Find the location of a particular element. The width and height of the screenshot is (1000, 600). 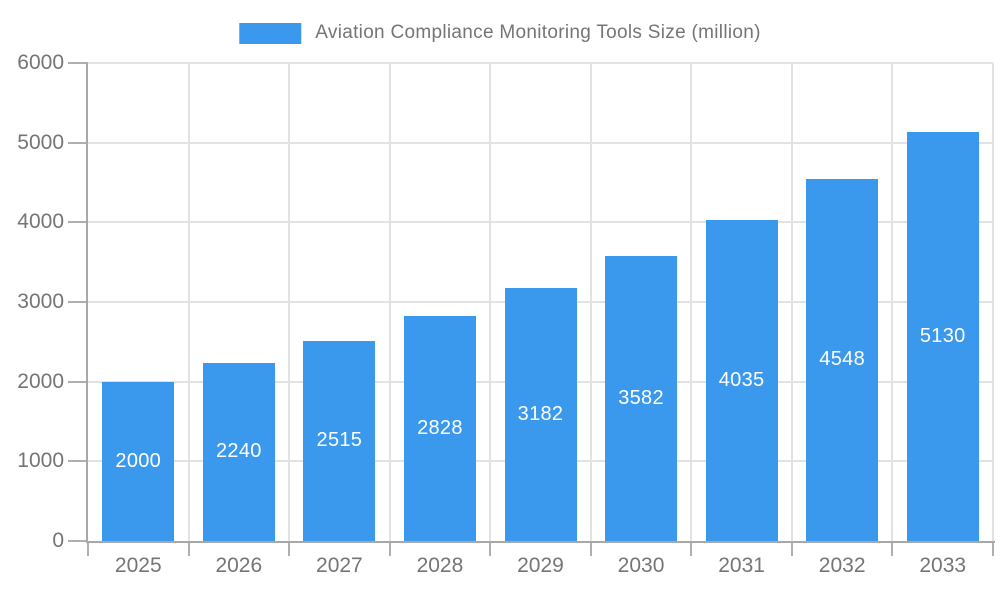

bar-2029: 3182 is located at coordinates (540, 414).